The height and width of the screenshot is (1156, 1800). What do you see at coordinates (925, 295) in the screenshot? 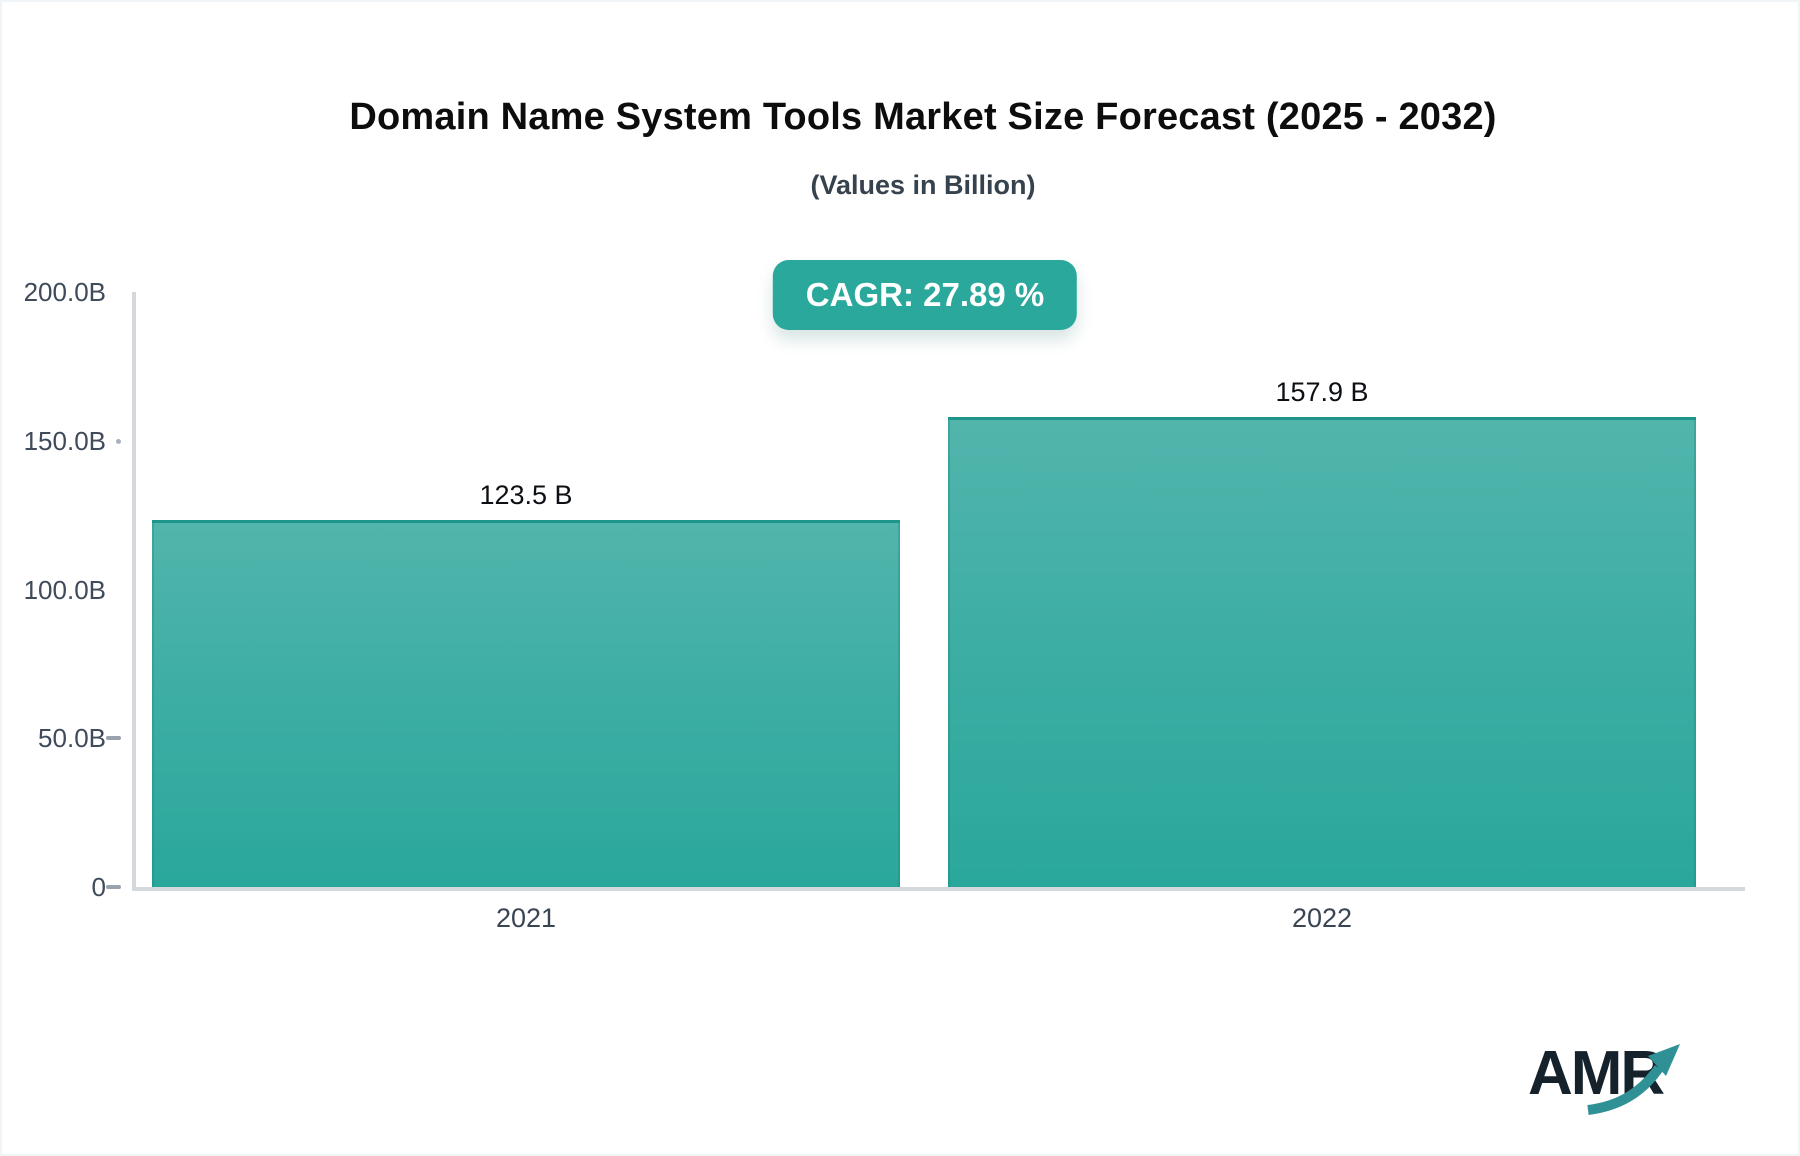
I see `cagr-badge: CAGR: 27.89 %` at bounding box center [925, 295].